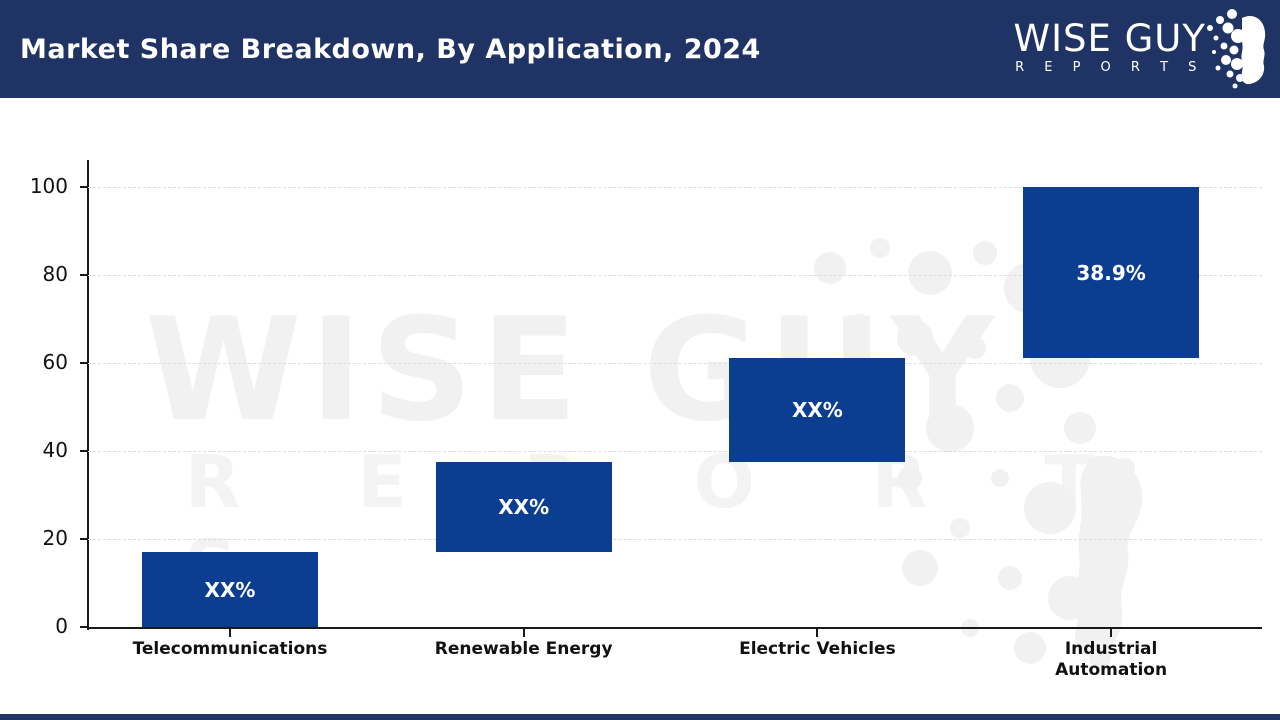 The image size is (1280, 720). What do you see at coordinates (523, 649) in the screenshot?
I see `x-tick-label-renewable-energy: Renewable Energy` at bounding box center [523, 649].